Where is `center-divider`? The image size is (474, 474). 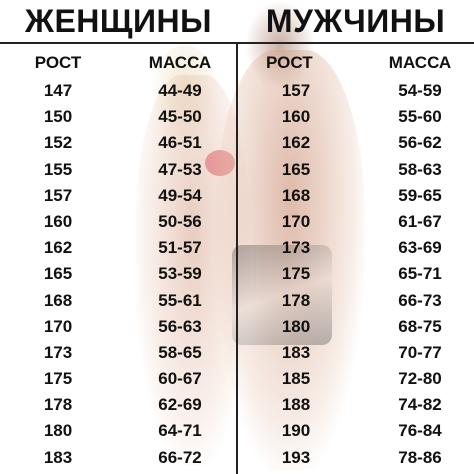
center-divider is located at coordinates (237, 258).